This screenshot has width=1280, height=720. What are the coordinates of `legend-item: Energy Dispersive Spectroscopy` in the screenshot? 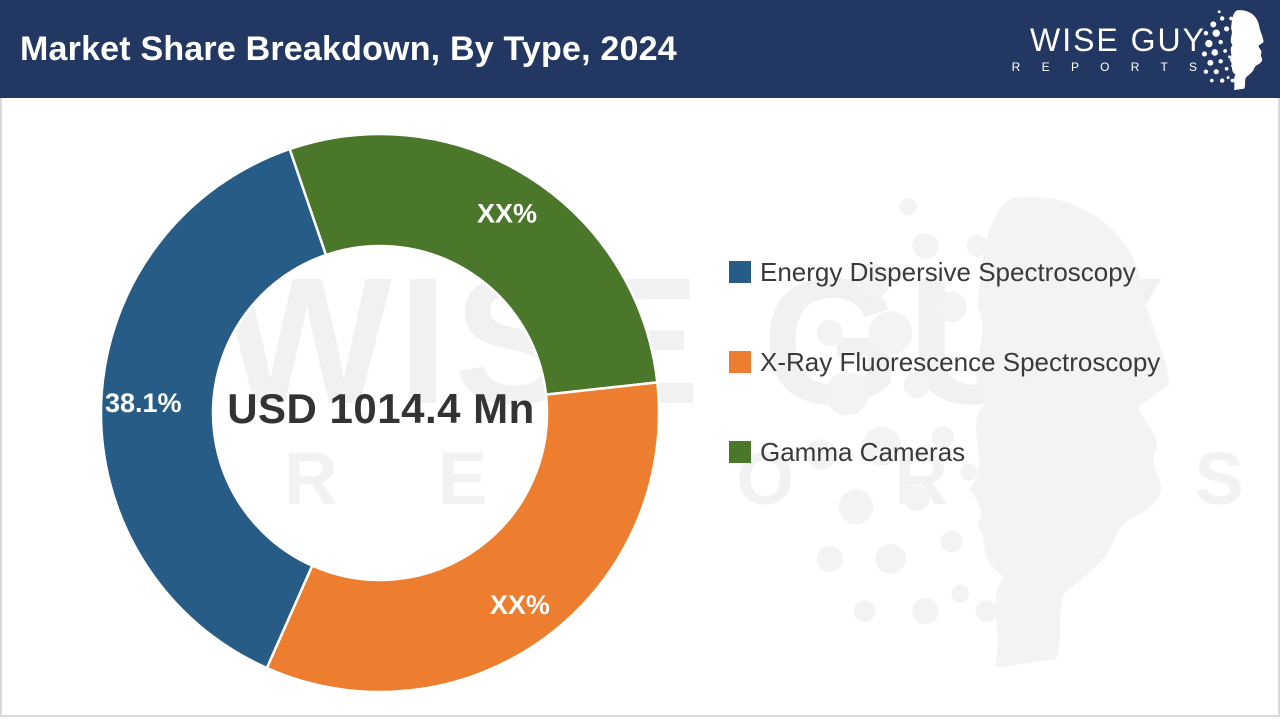 It's located at (944, 272).